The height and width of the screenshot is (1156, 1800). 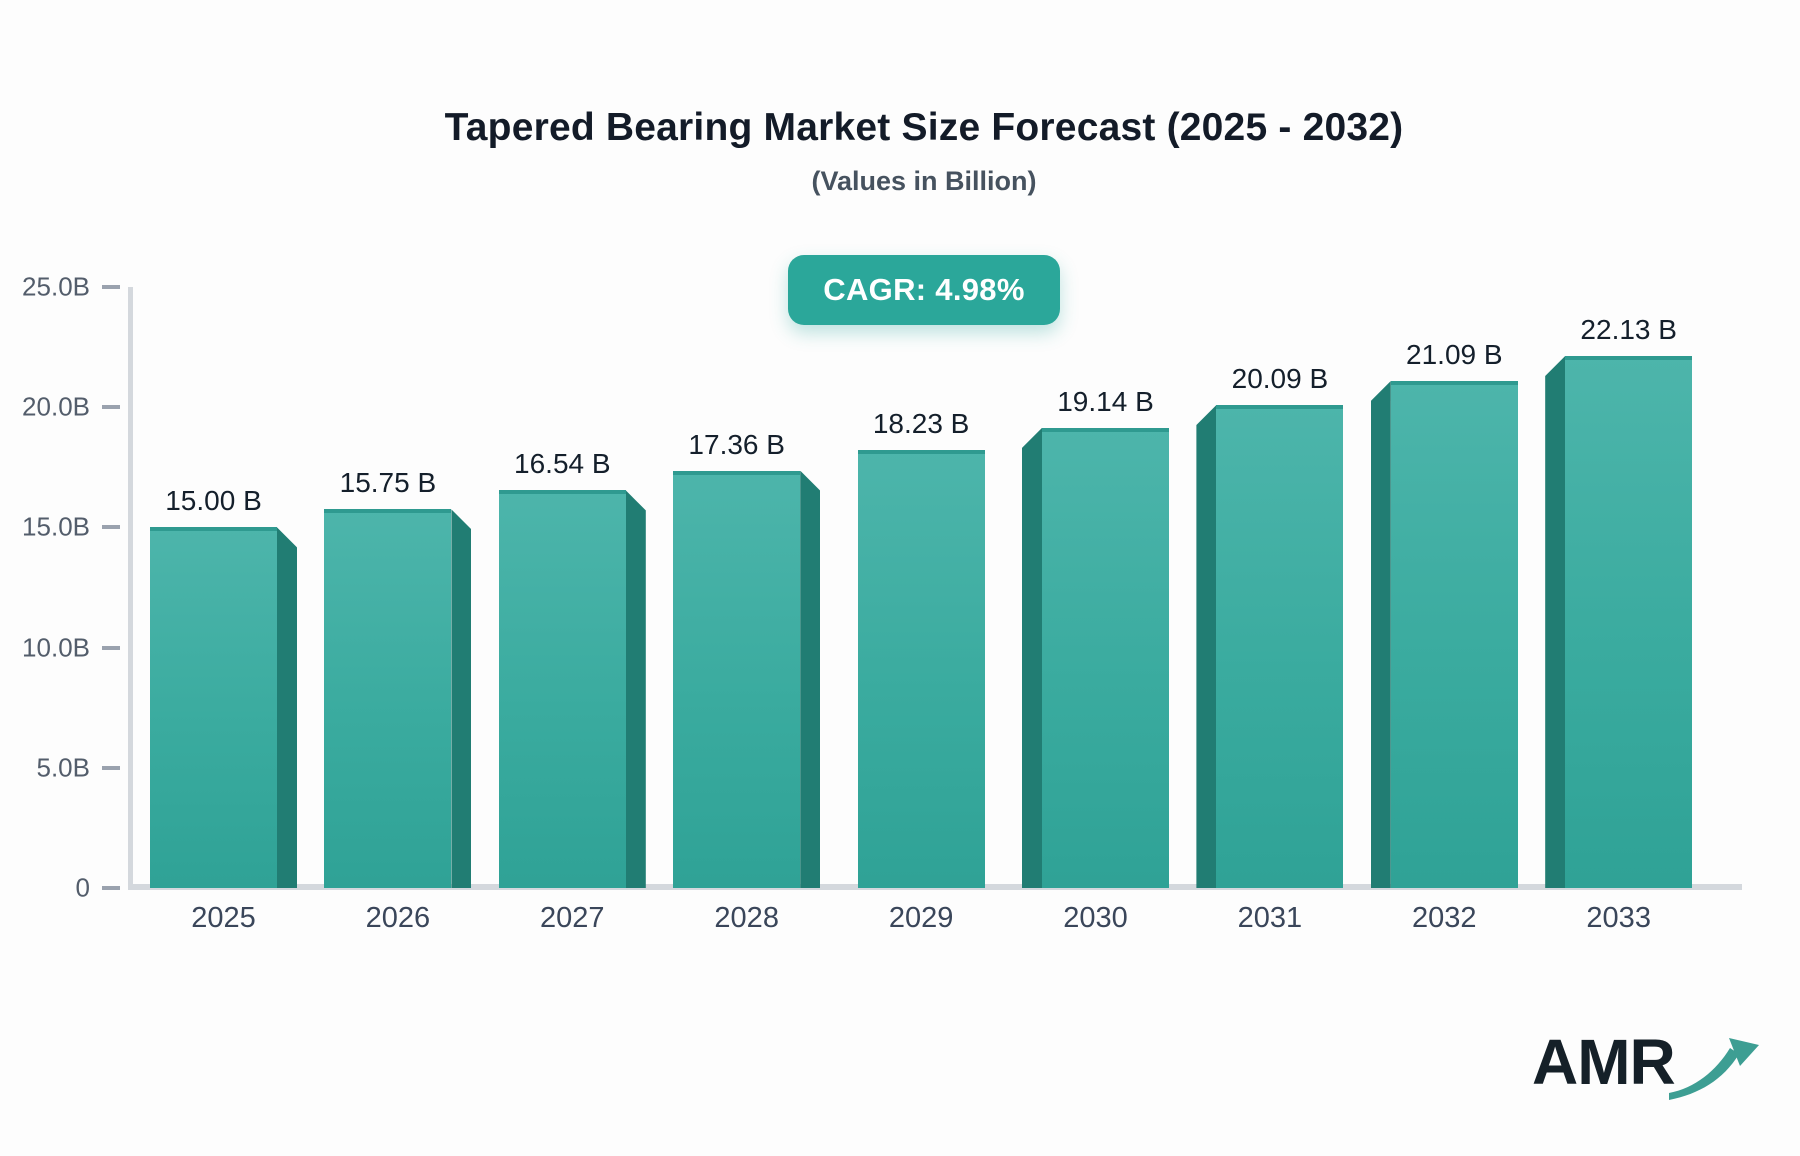 I want to click on y-tick-label: 15.0B, so click(x=56, y=526).